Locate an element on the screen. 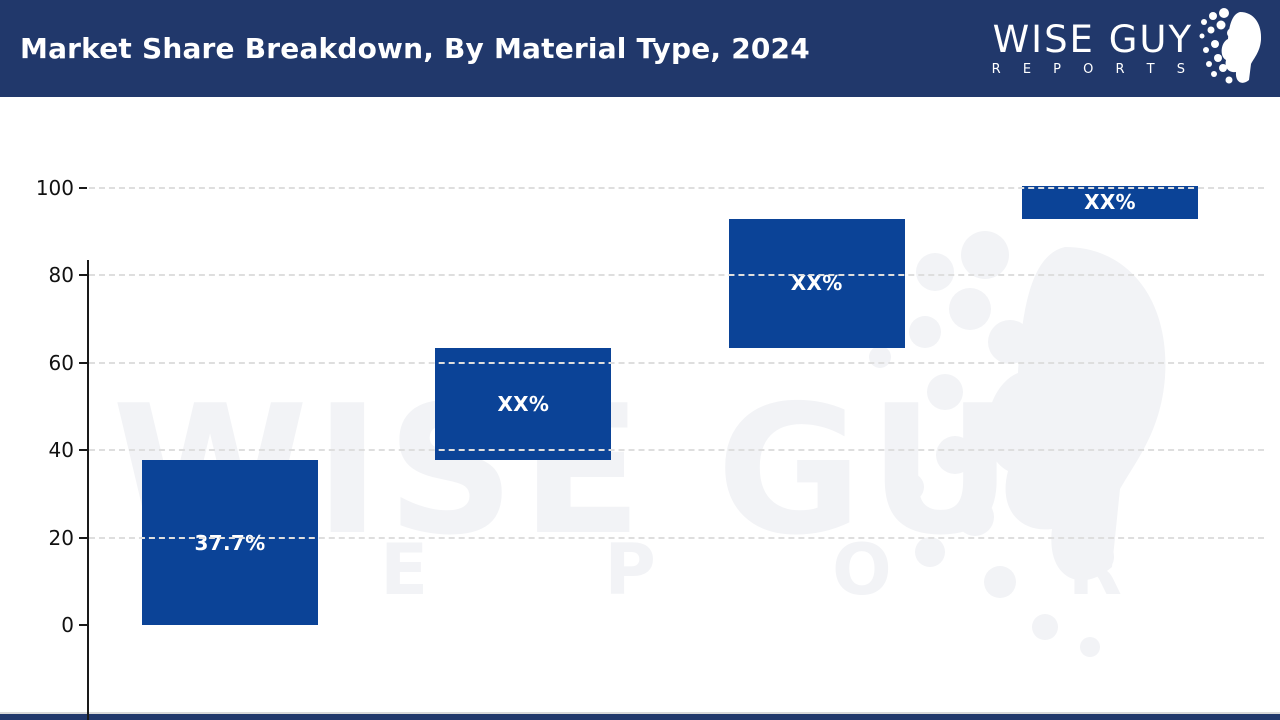 This screenshot has width=1280, height=720. logo-wordmark: WISE GUY is located at coordinates (1093, 40).